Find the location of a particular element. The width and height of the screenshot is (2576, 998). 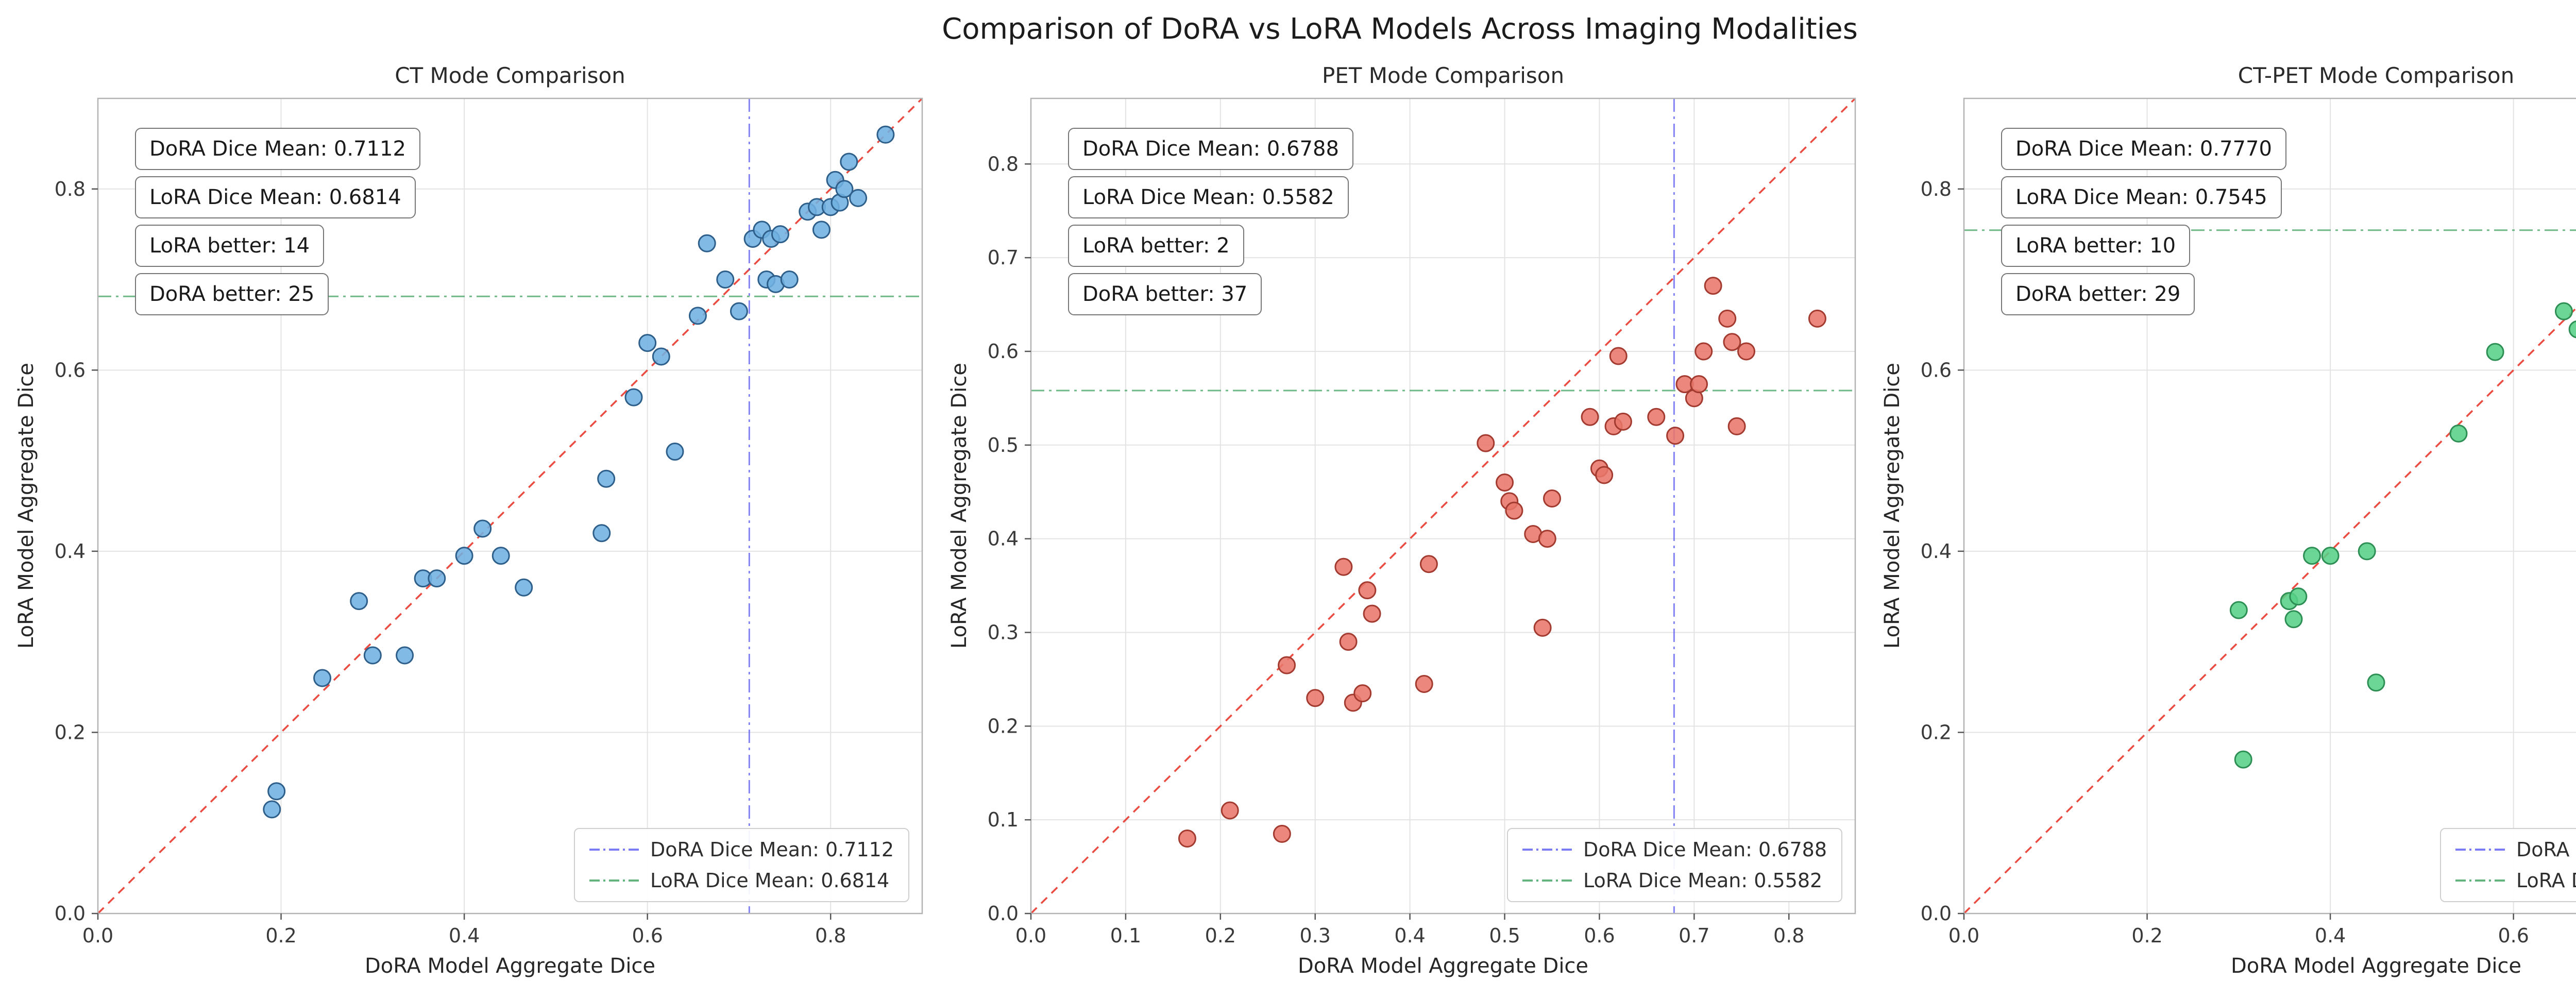

stat-dora-mean: DoRA Dice Mean: 0.7112 is located at coordinates (277, 149).